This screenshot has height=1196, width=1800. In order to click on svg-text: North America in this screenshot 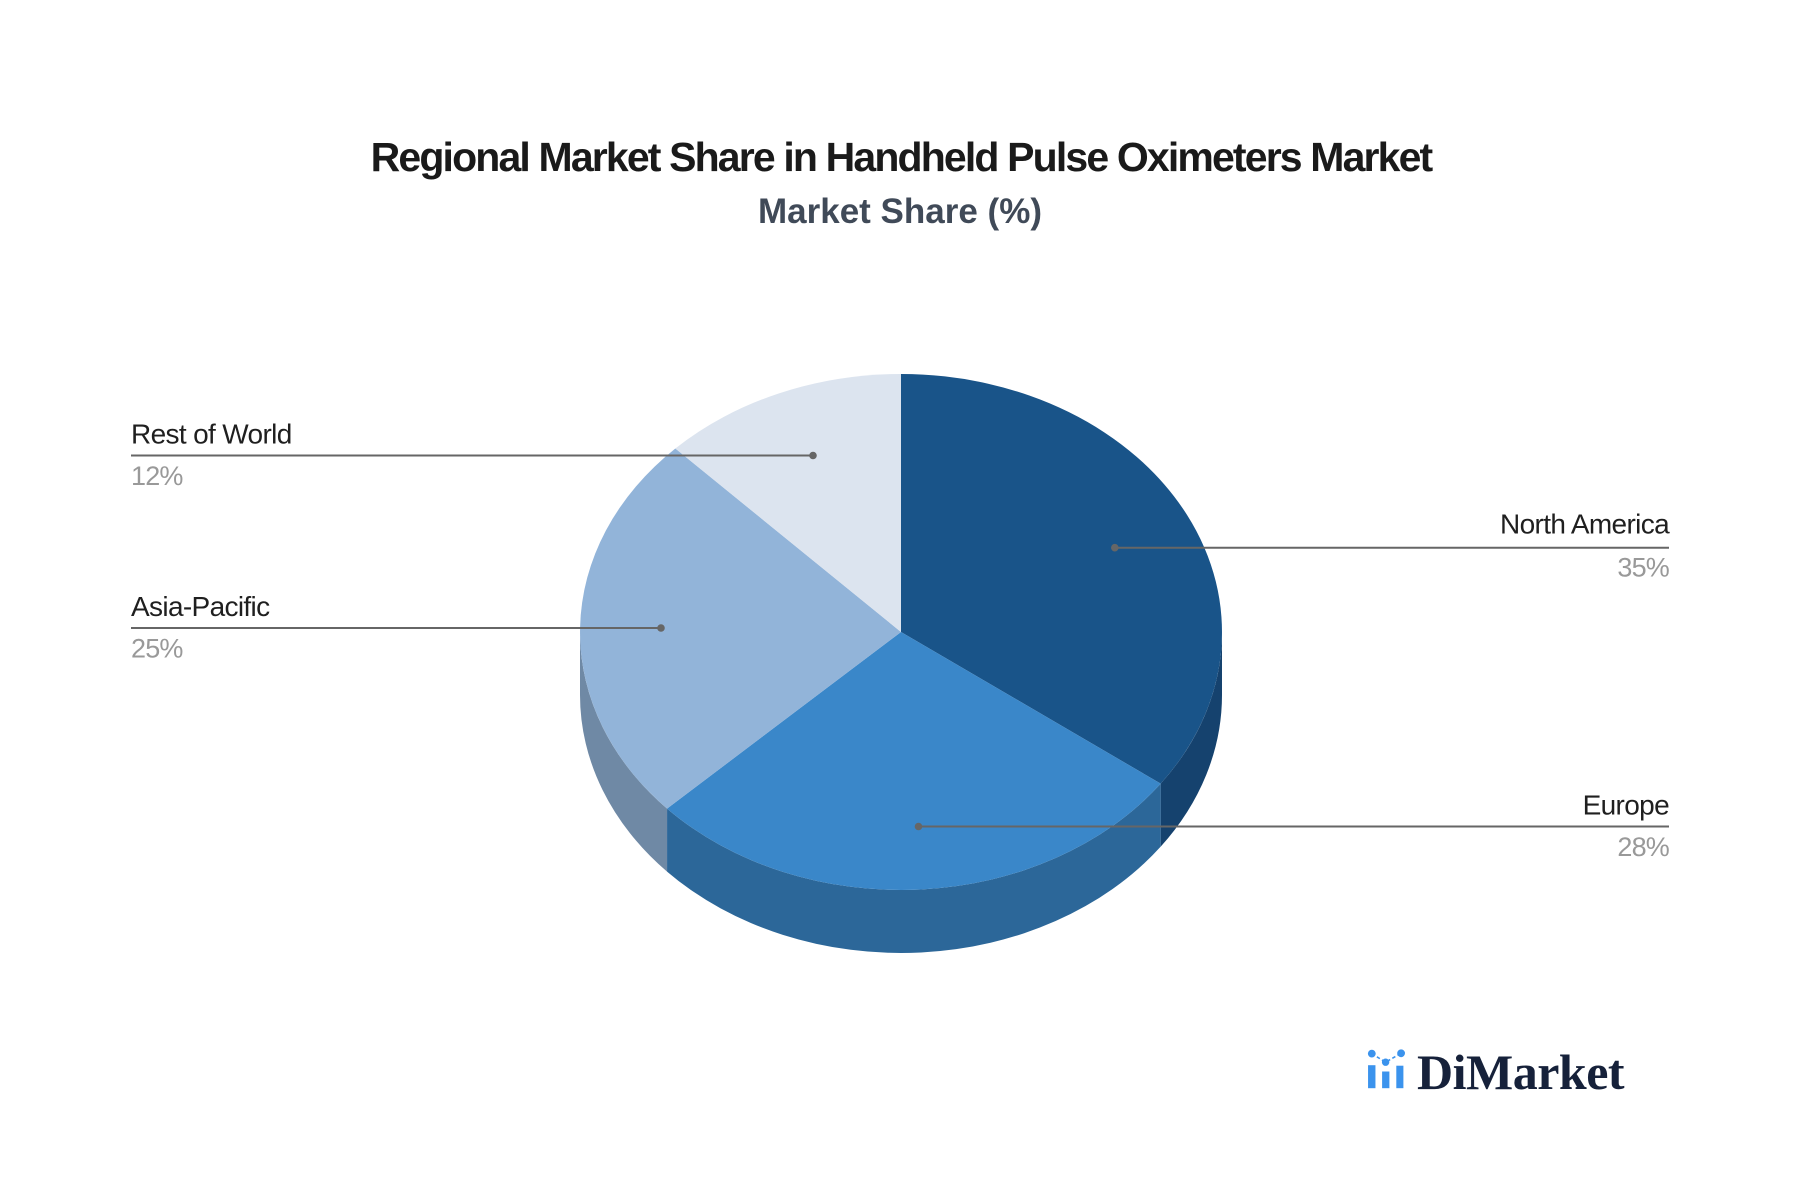, I will do `click(1585, 524)`.